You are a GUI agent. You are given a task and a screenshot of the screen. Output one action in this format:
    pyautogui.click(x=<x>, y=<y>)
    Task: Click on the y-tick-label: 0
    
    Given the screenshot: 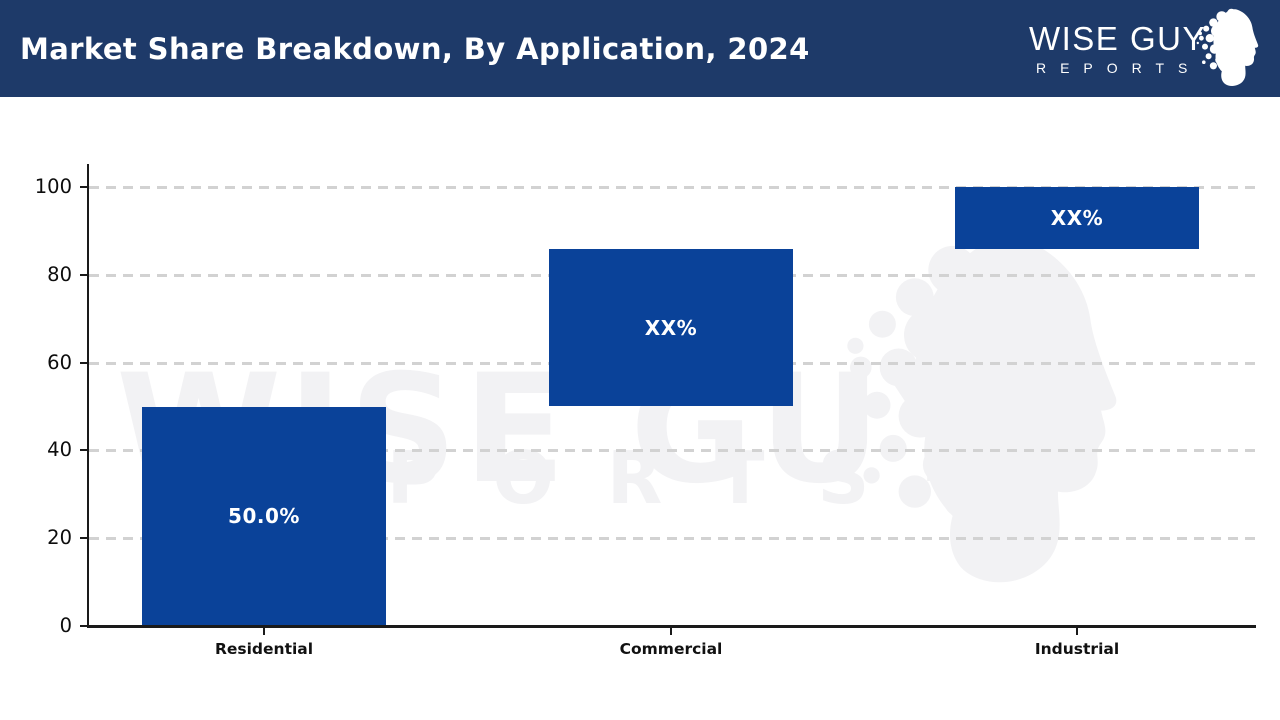 What is the action you would take?
    pyautogui.click(x=65, y=625)
    